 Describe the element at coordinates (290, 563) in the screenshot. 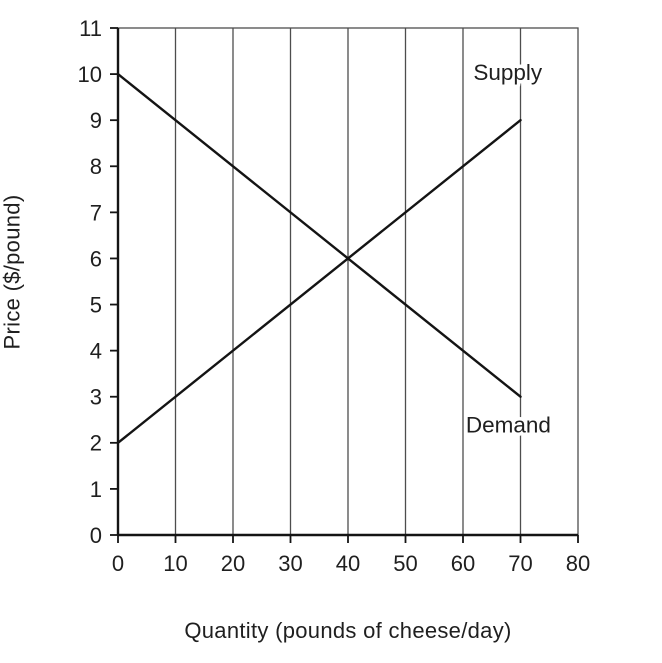

I see `x-tick-label-30: 30` at that location.